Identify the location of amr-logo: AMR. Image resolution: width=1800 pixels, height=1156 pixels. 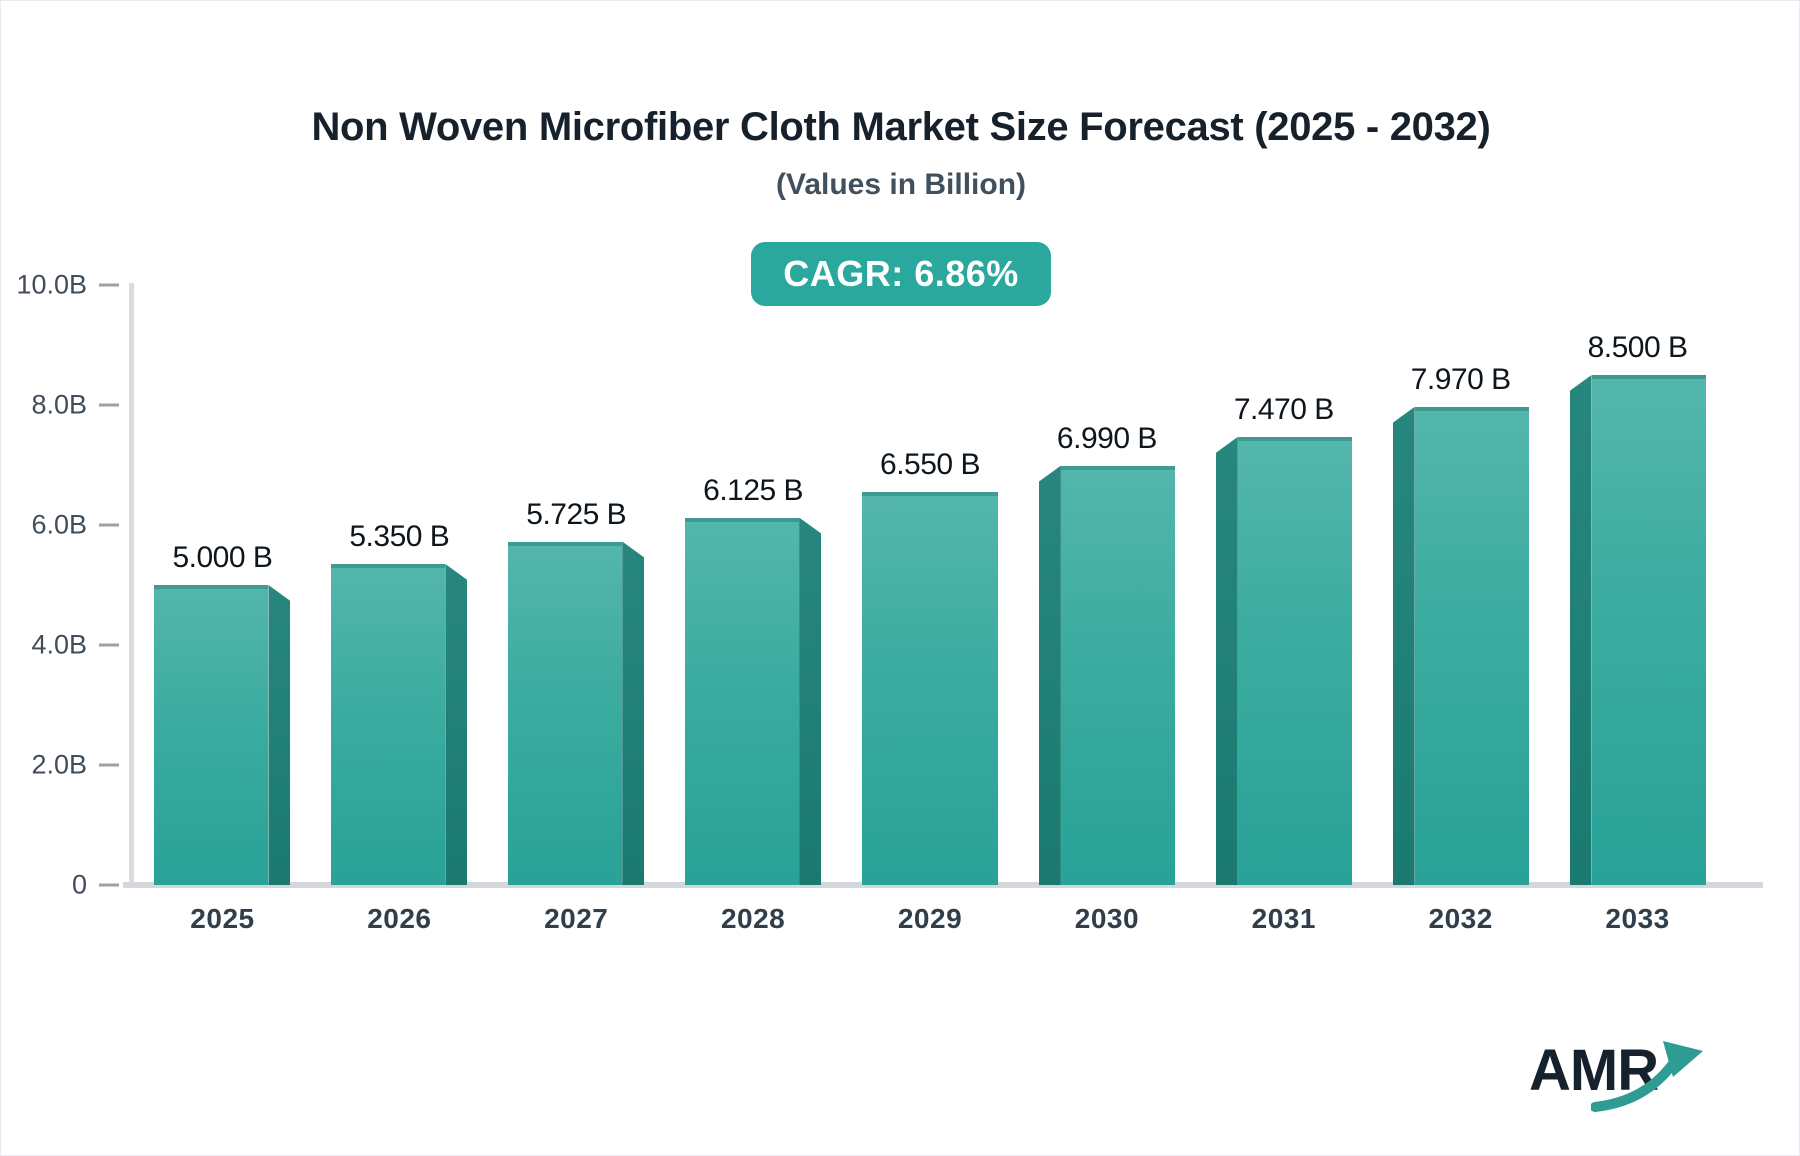
(1624, 1080).